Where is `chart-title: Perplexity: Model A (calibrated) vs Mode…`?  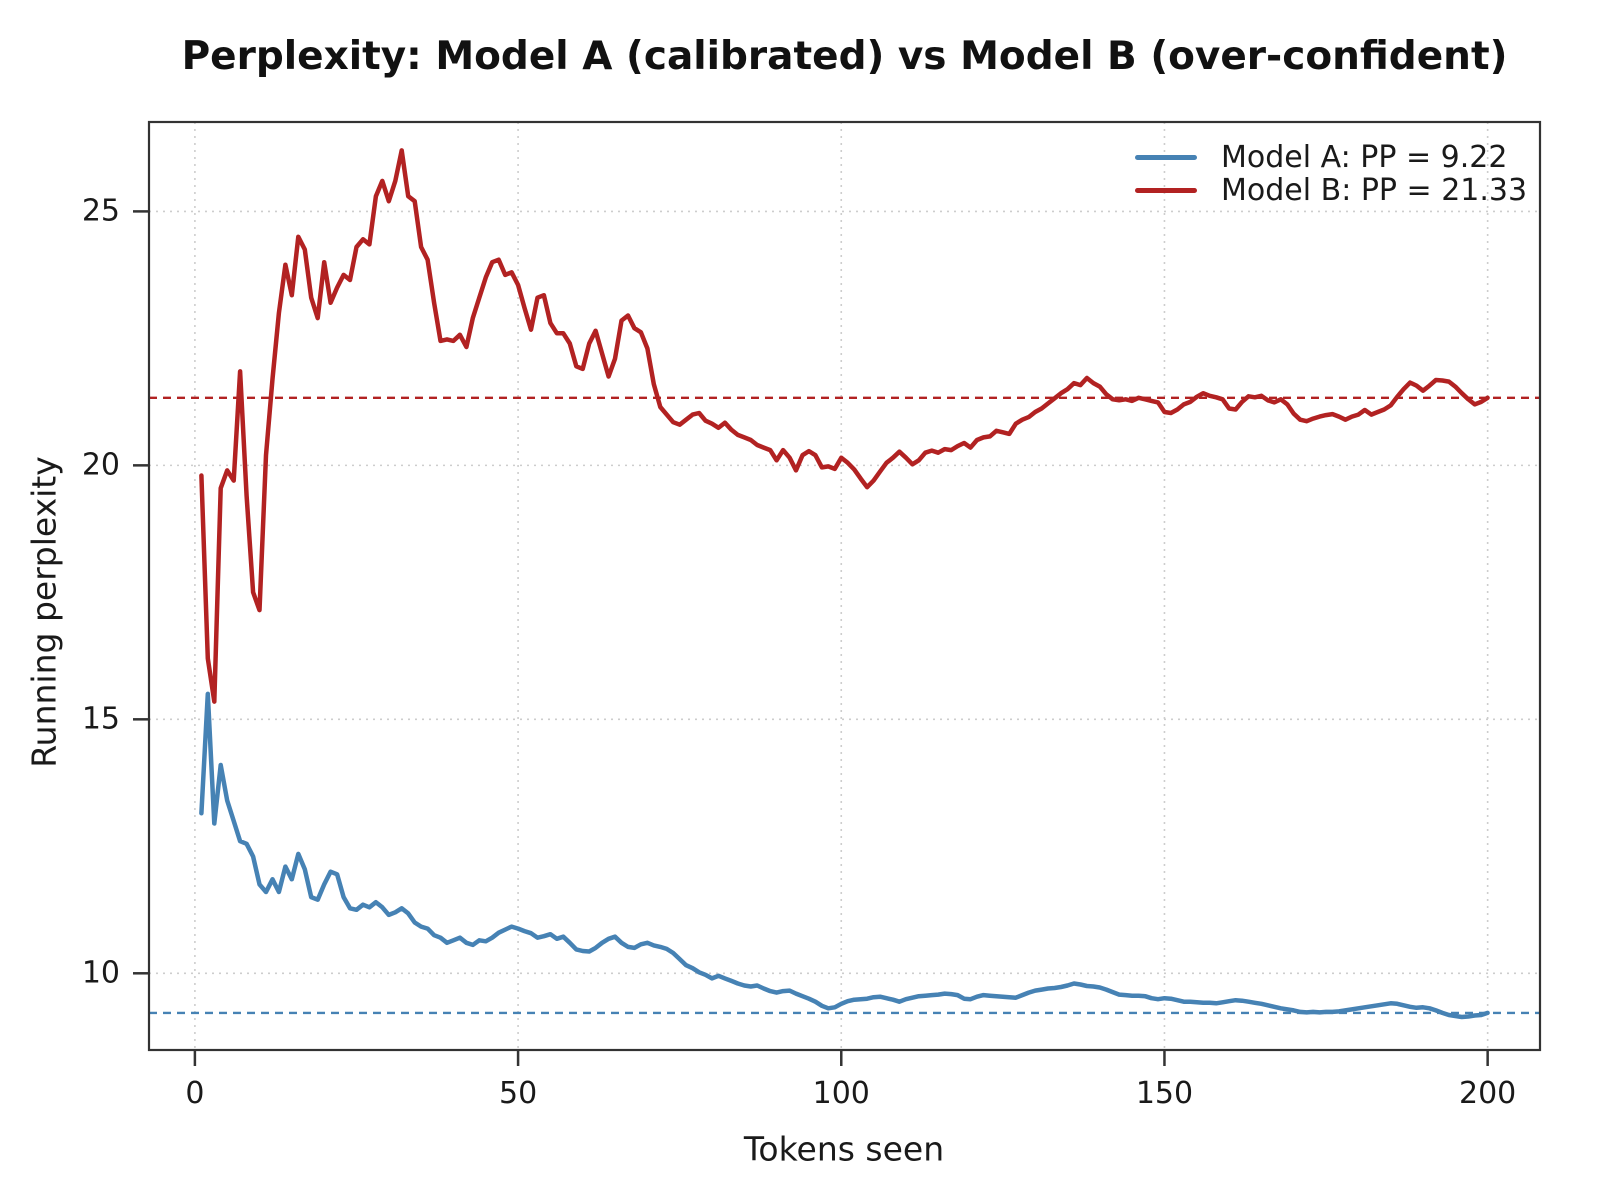
chart-title: Perplexity: Model A (calibrated) vs Mode… is located at coordinates (844, 56).